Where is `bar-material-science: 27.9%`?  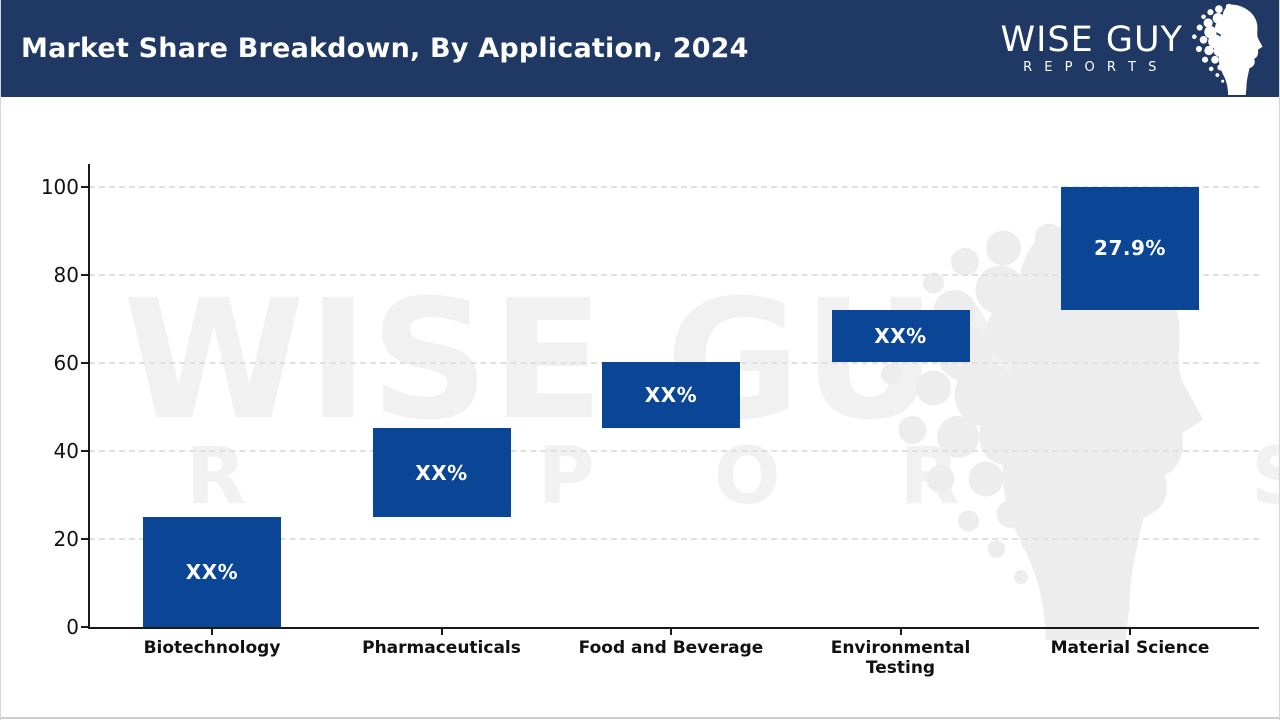
bar-material-science: 27.9% is located at coordinates (1130, 248).